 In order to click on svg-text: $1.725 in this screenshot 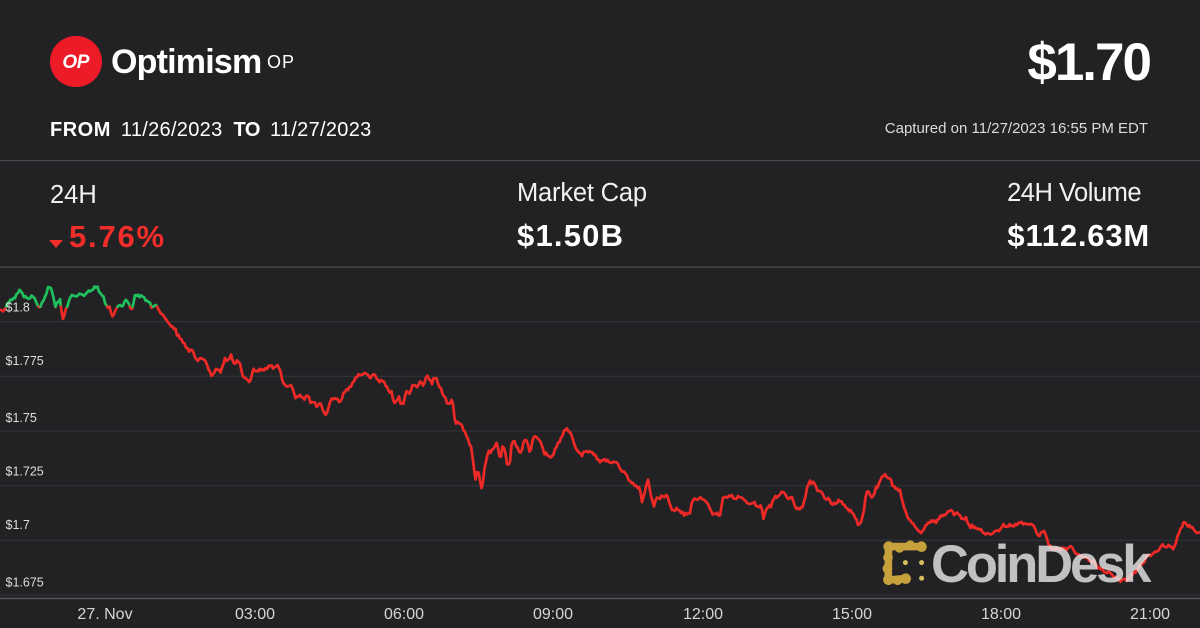, I will do `click(25, 472)`.